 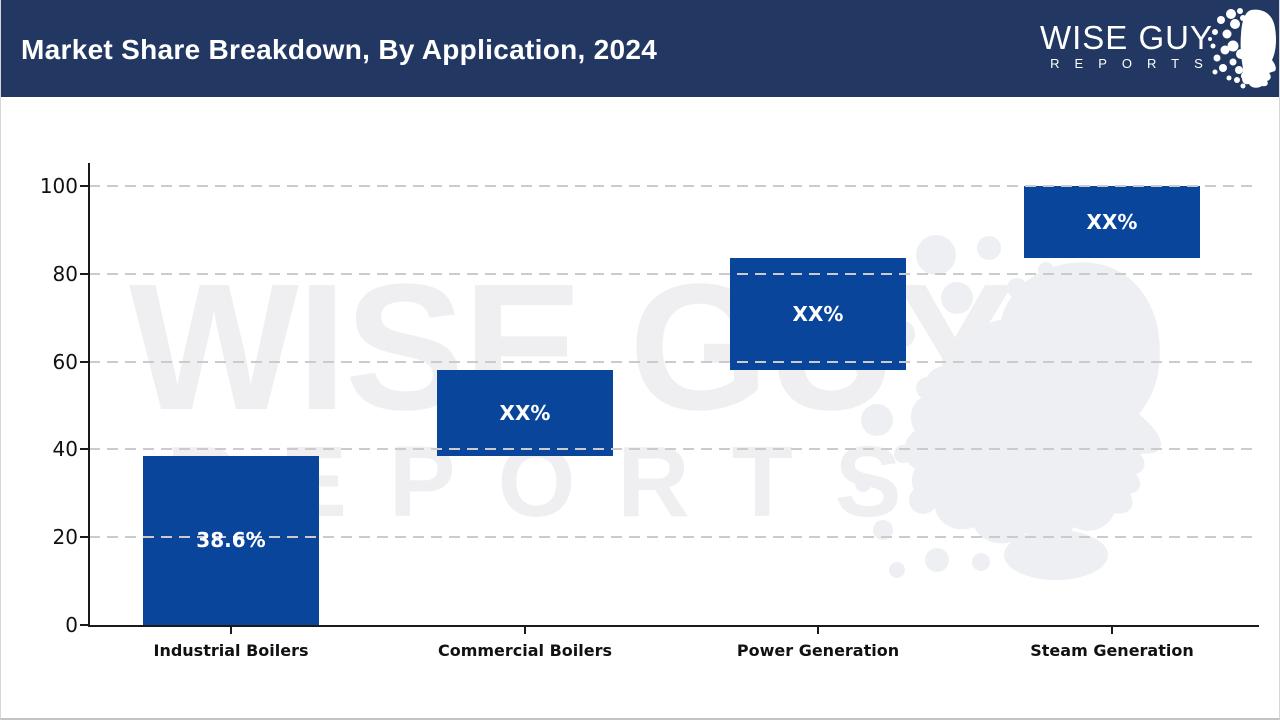 What do you see at coordinates (674, 449) in the screenshot?
I see `gridline-y40` at bounding box center [674, 449].